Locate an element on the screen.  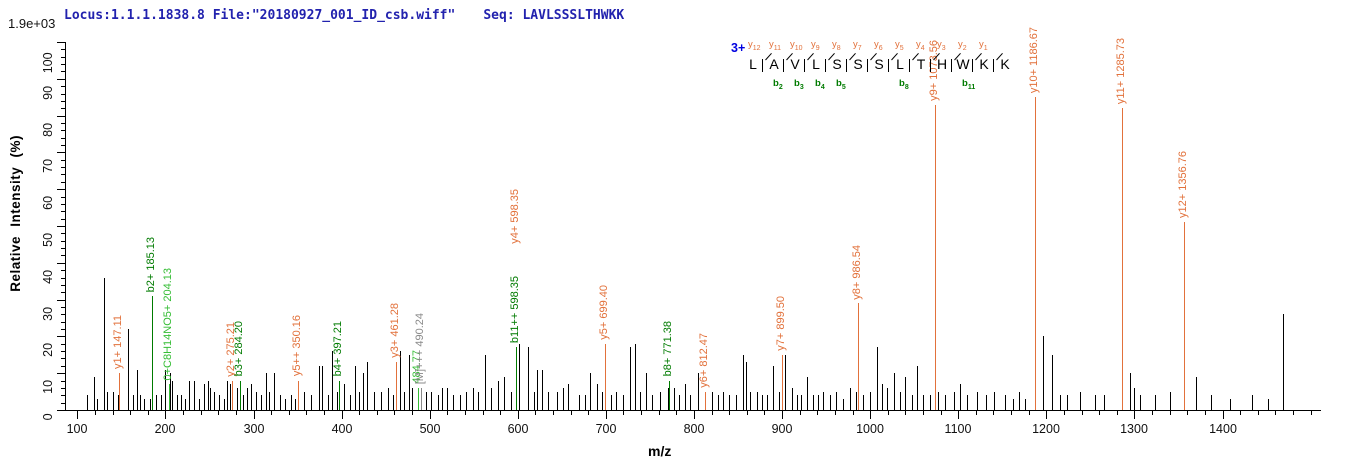
ion-label: [M]+++ 490.24 is located at coordinates (420, 348).